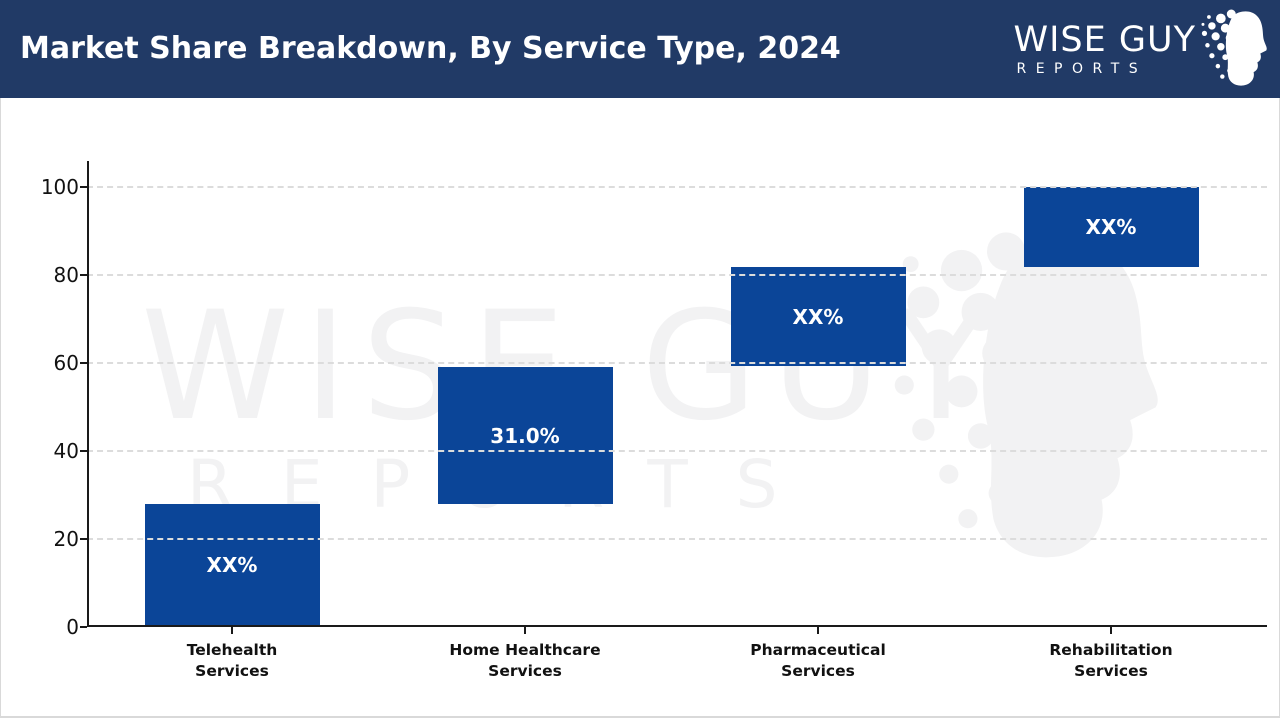 The width and height of the screenshot is (1280, 720). I want to click on y-tick-label: 60, so click(66, 363).